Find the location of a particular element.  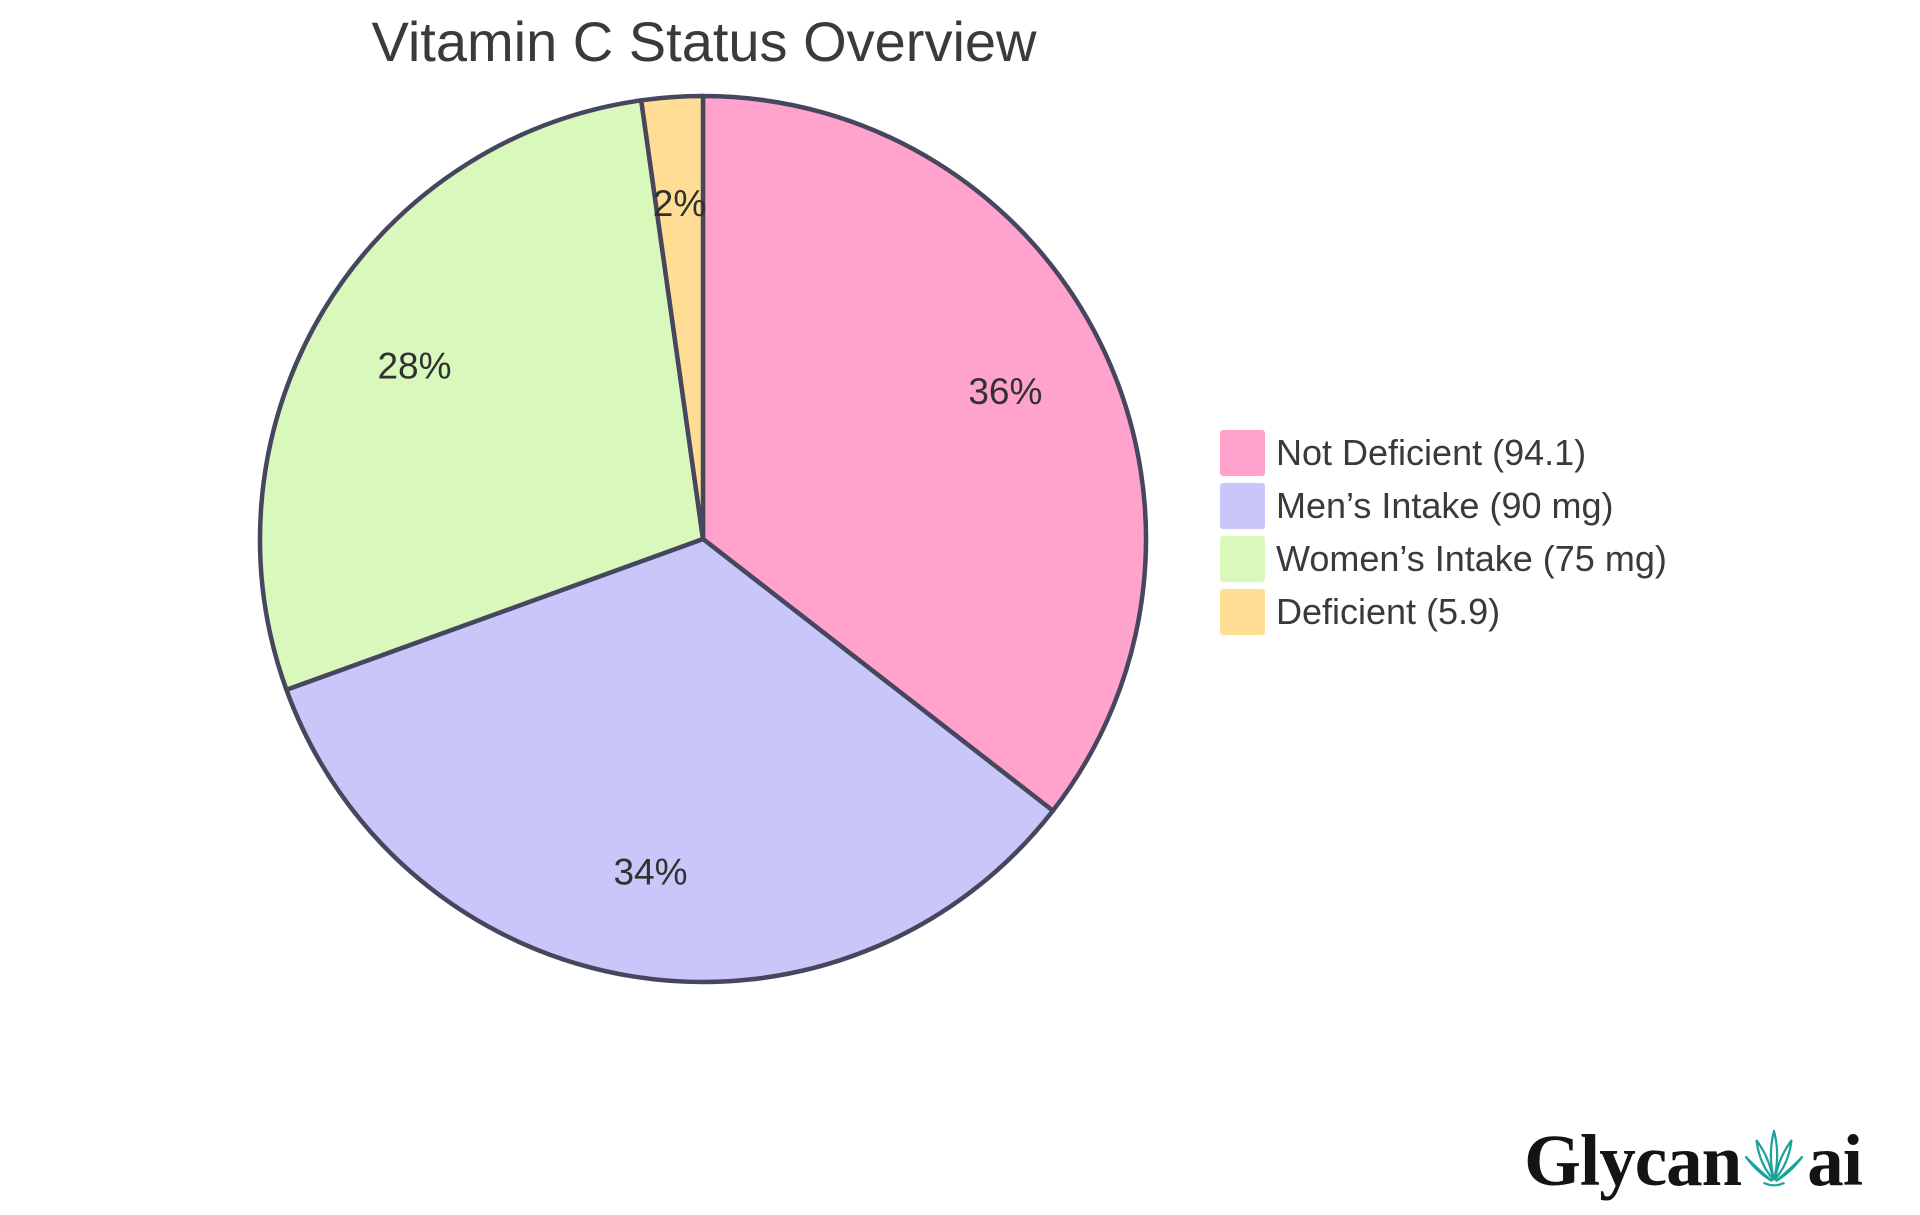

legend-item: Men’s Intake (90 mg) is located at coordinates (1443, 506).